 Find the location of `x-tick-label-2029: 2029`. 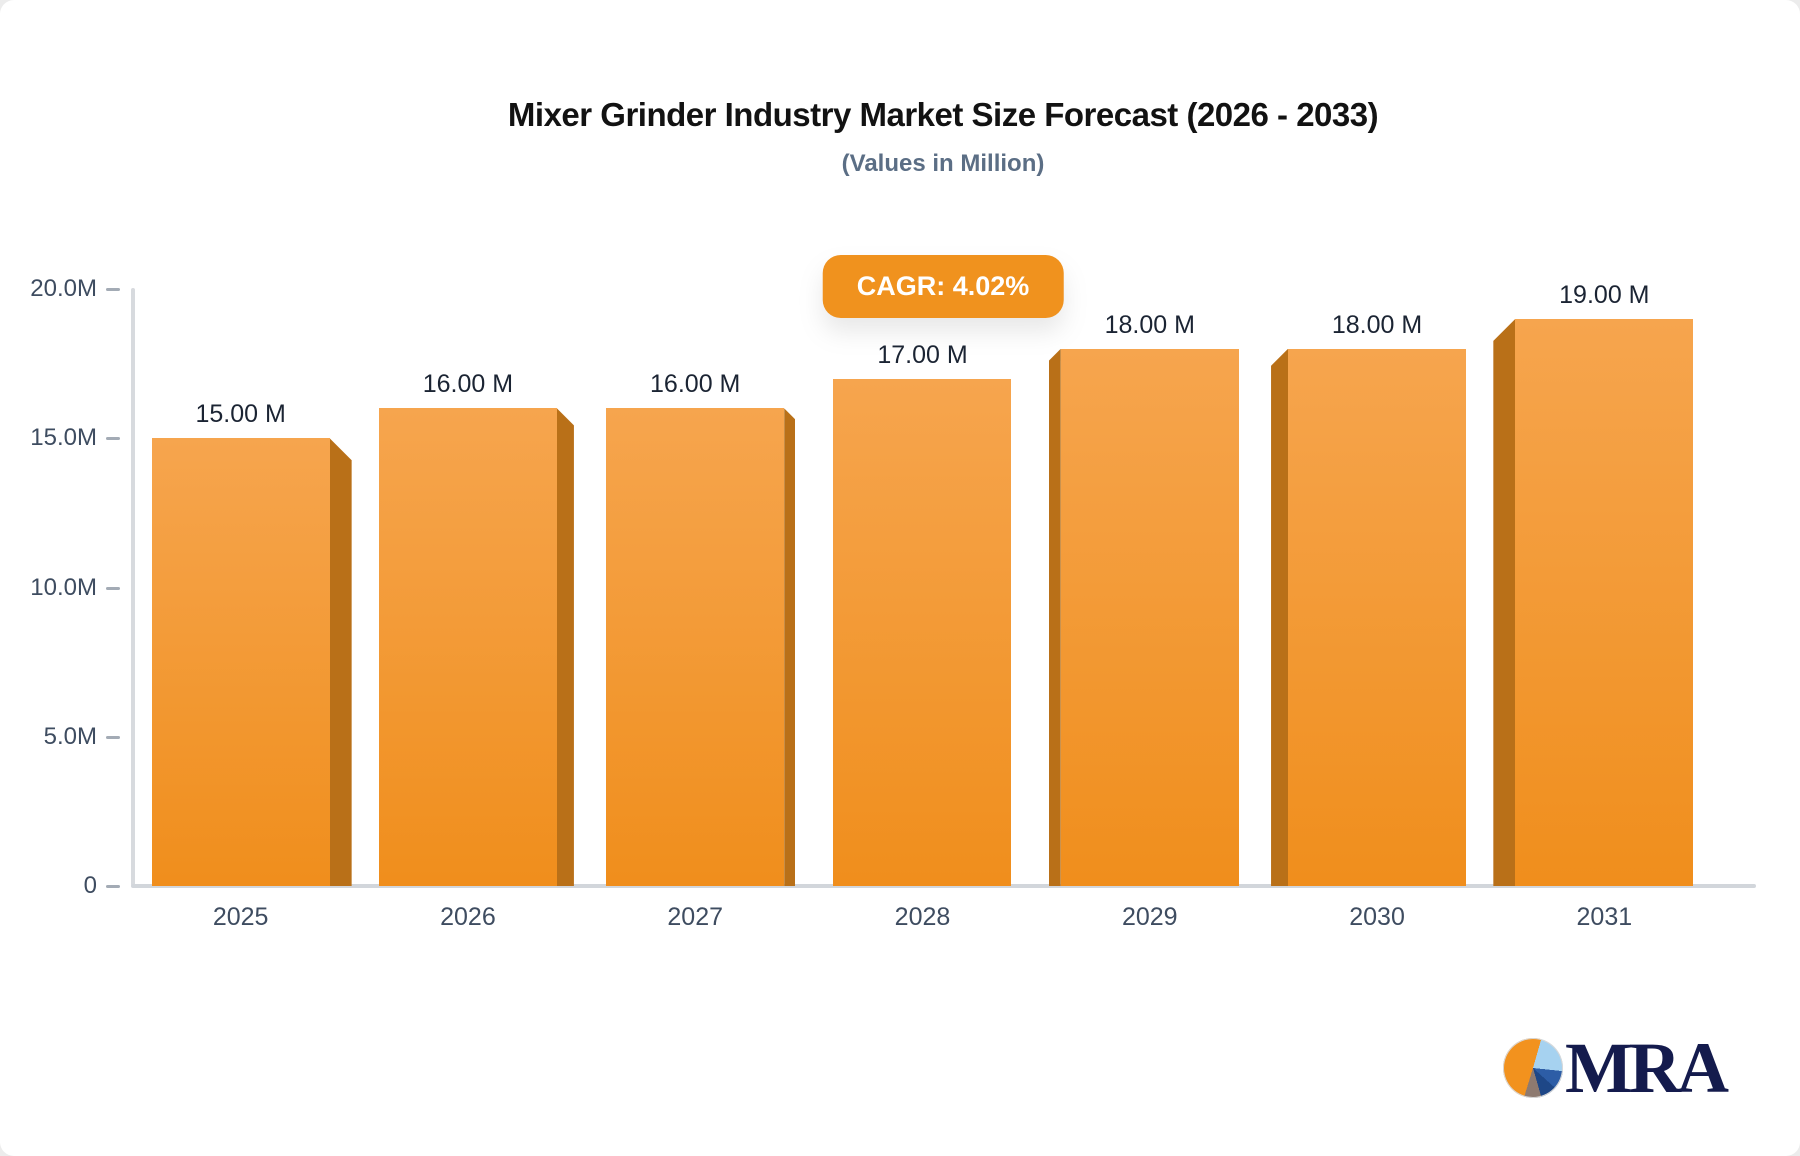

x-tick-label-2029: 2029 is located at coordinates (1149, 917).